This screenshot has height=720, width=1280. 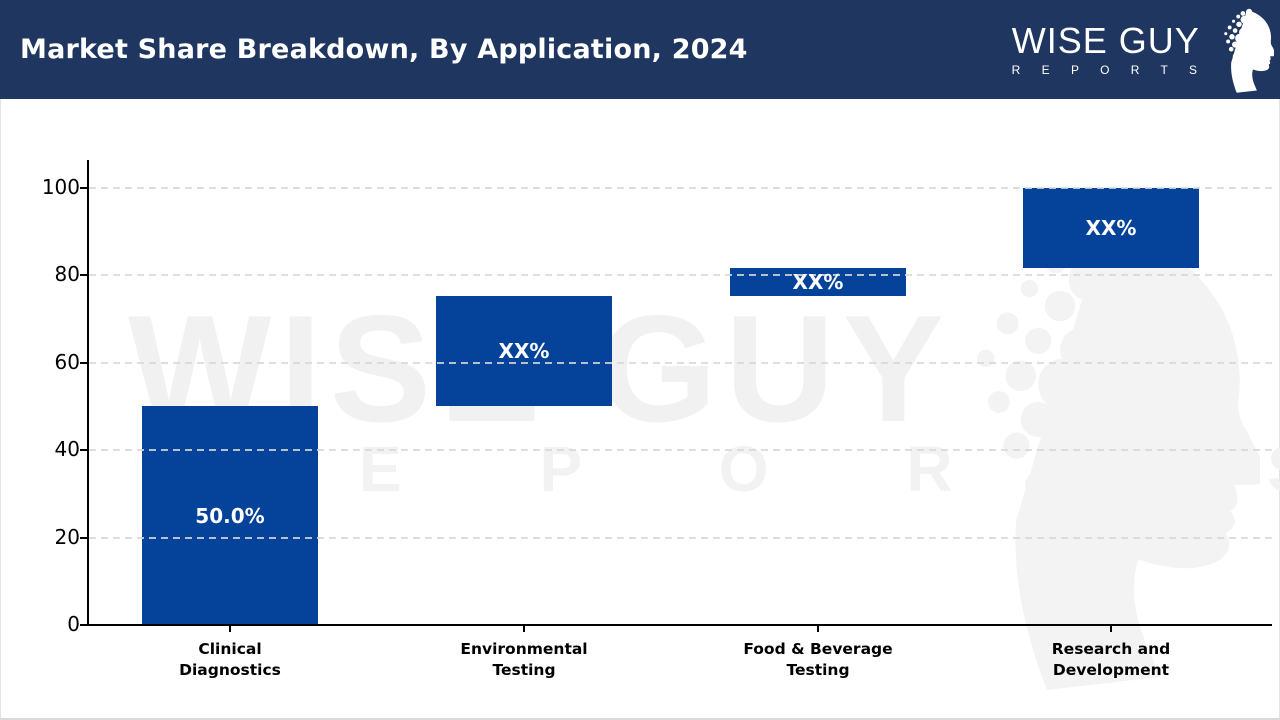 I want to click on y-tick-label: 100, so click(x=60, y=186).